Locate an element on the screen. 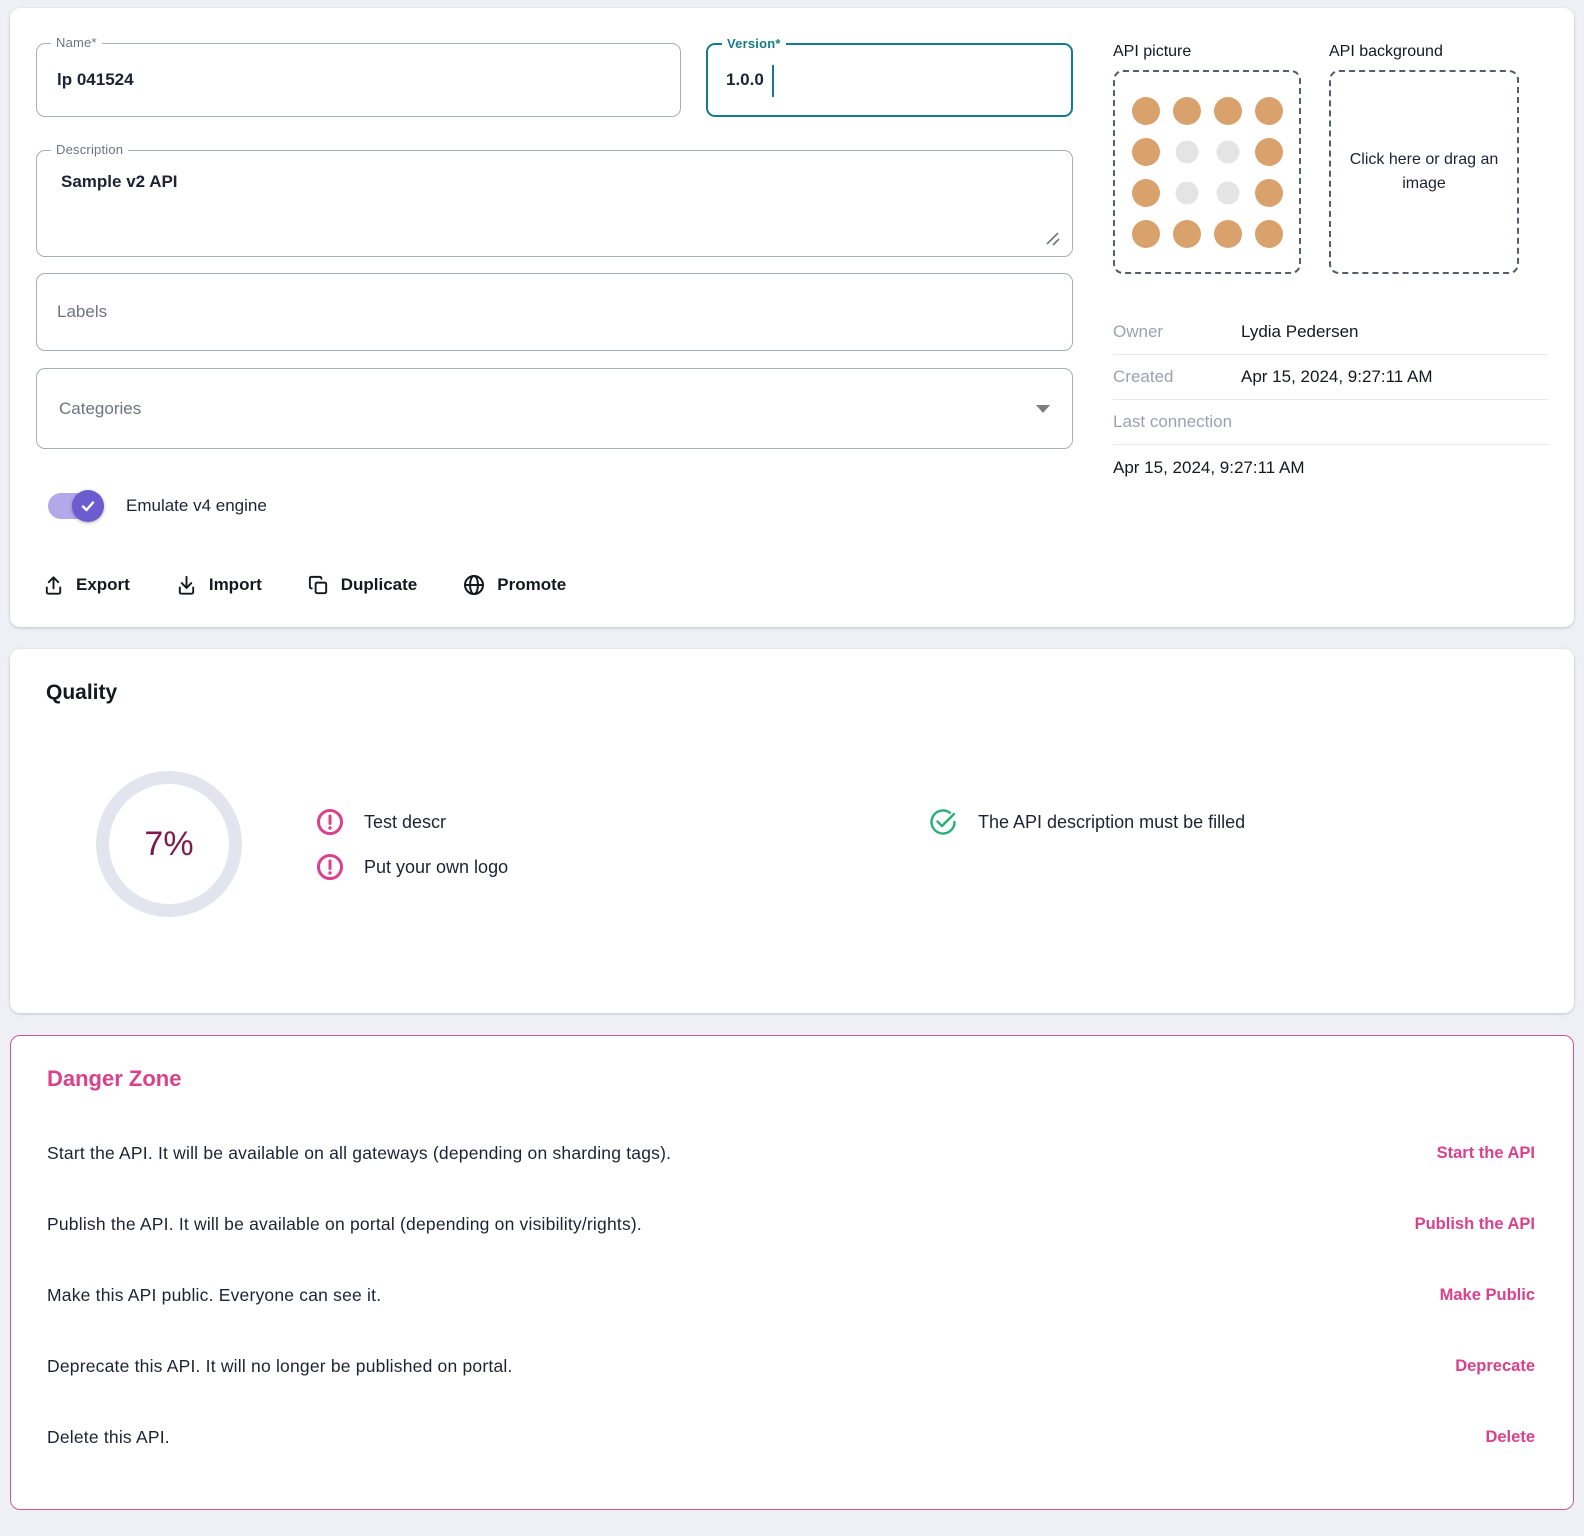 This screenshot has width=1584, height=1536. quality-issue: Test descr is located at coordinates (622, 822).